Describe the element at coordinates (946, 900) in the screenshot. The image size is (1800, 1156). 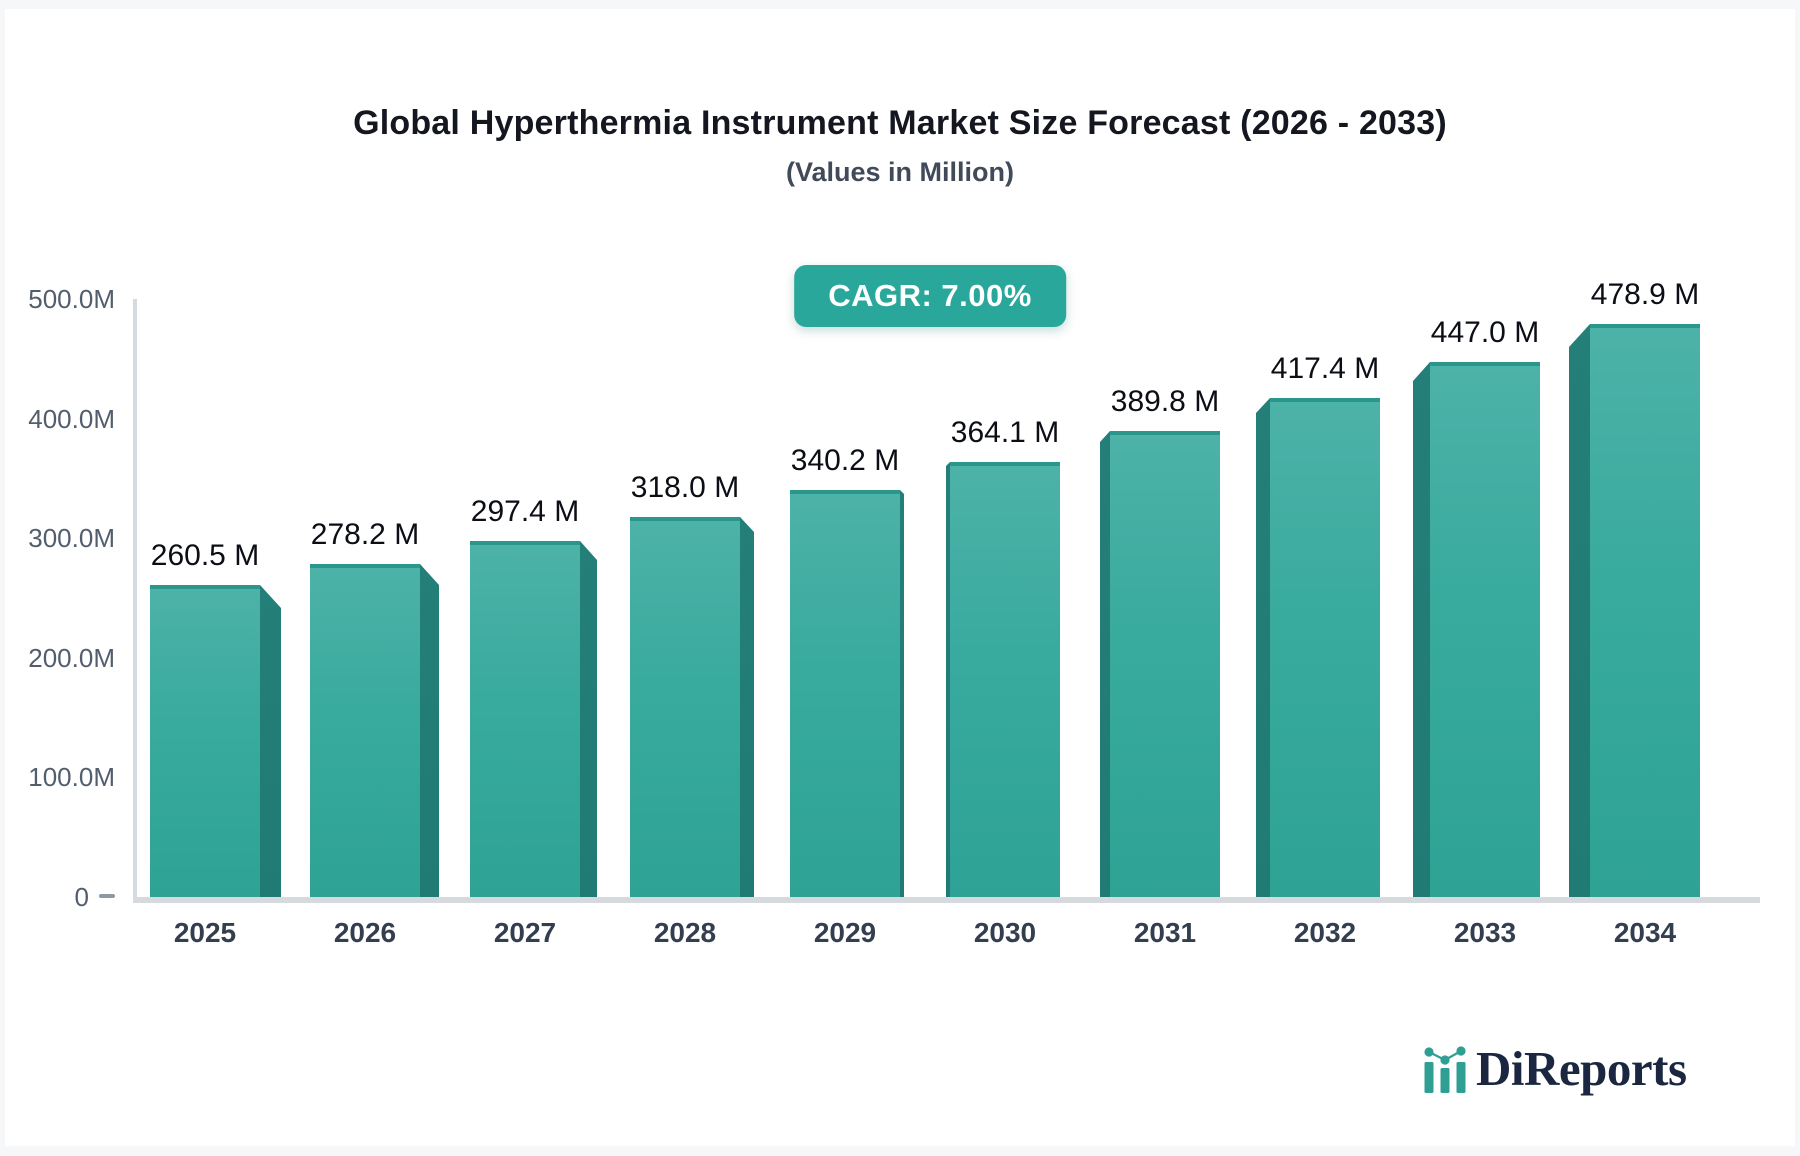
I see `x-axis-line` at that location.